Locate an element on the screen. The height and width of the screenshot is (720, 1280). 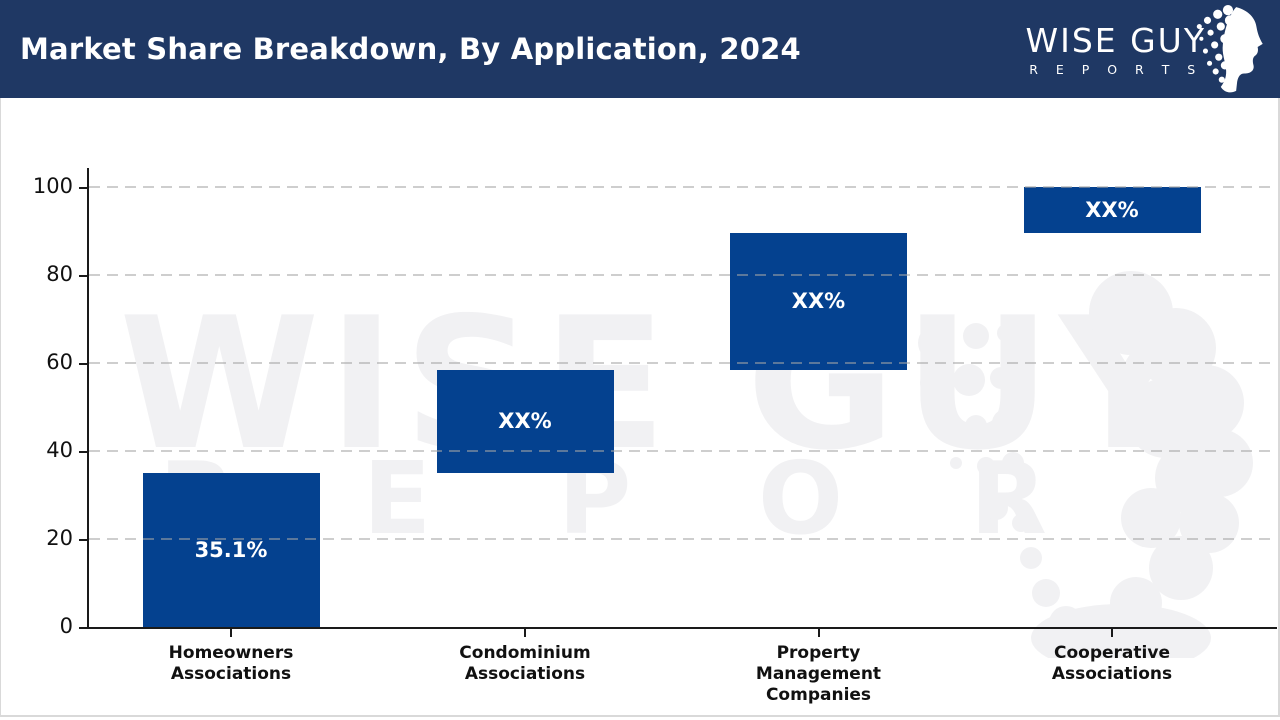
x-category-label-cooperative-associations: Cooperative Associations is located at coordinates (1112, 664).